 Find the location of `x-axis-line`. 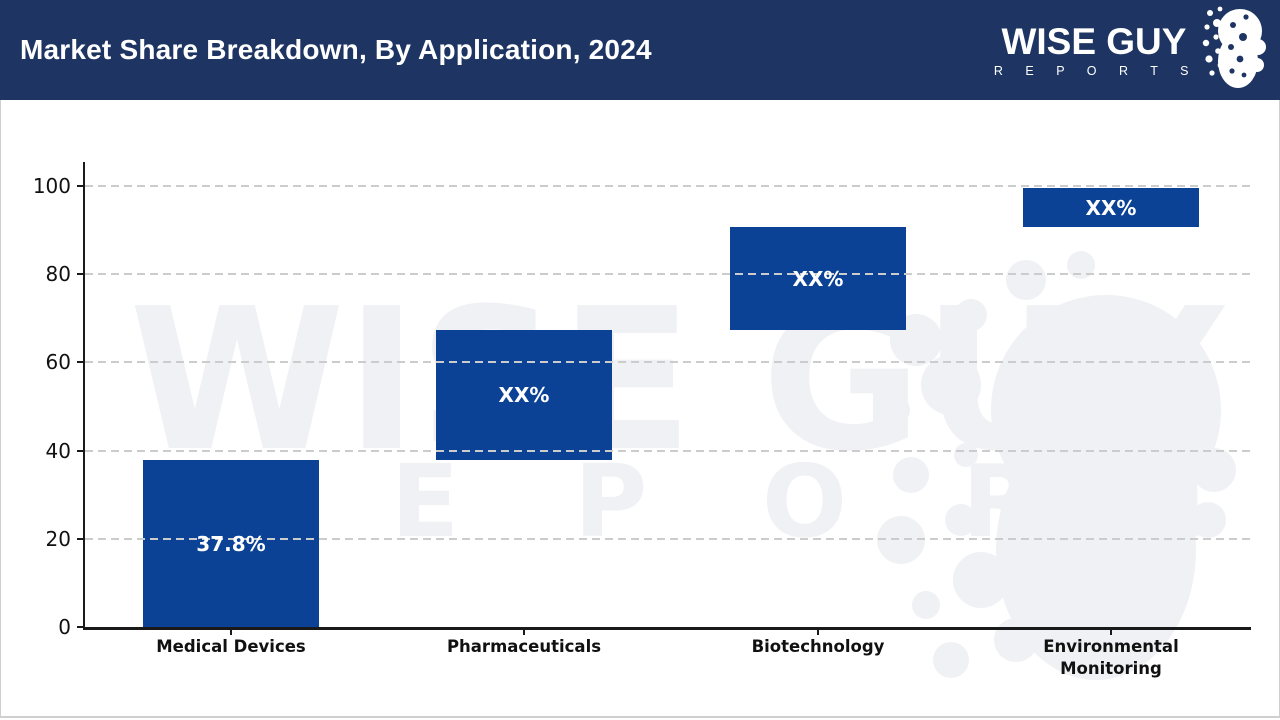

x-axis-line is located at coordinates (667, 628).